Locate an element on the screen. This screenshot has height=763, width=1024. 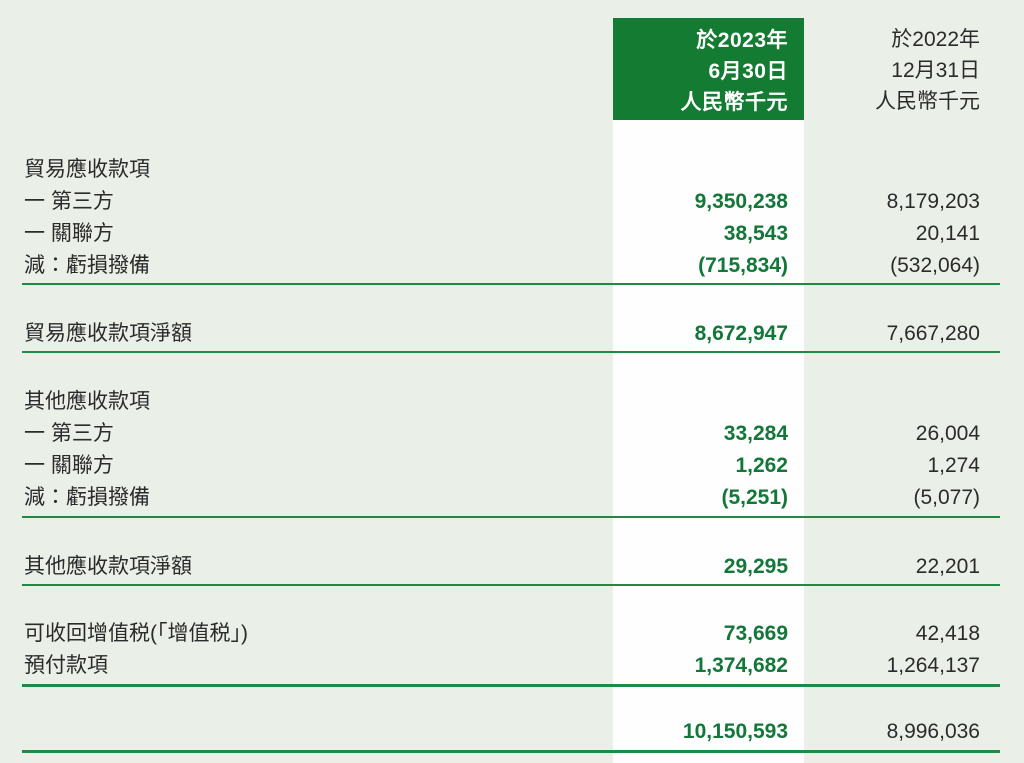
row-value-2023: 9,350,238 is located at coordinates (741, 201).